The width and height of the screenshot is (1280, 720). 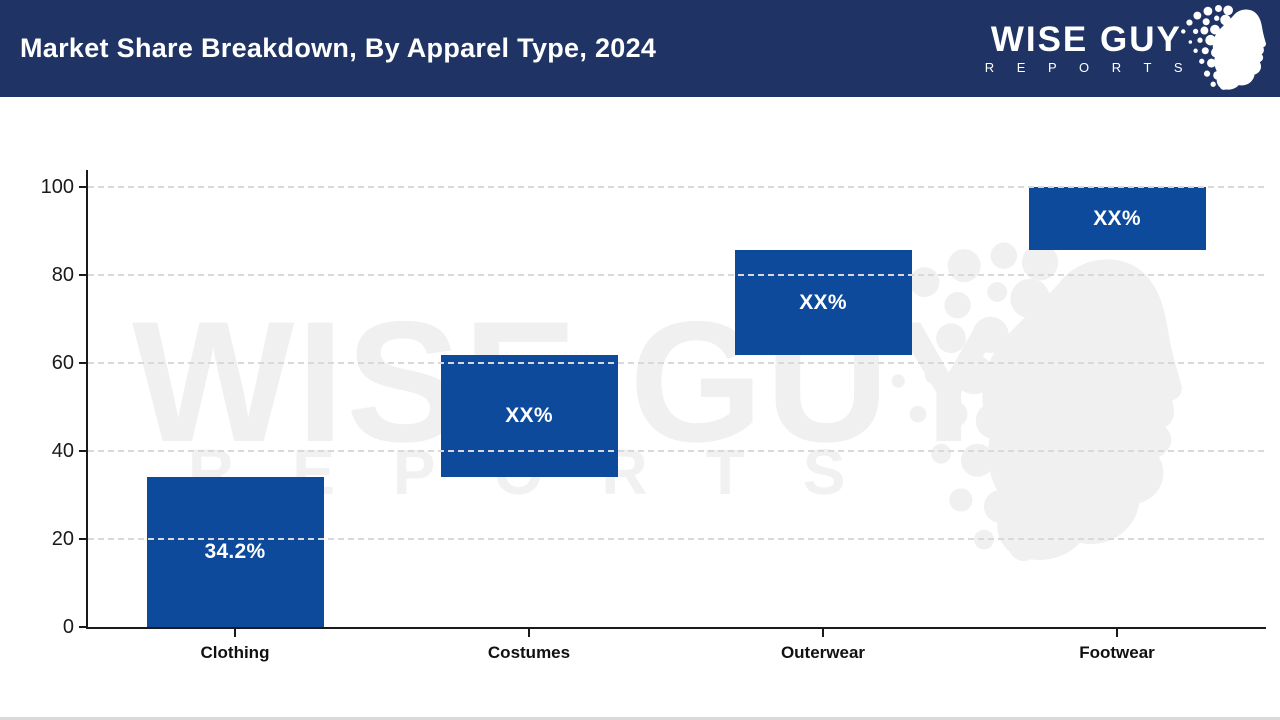 I want to click on bar-costumes: XX%, so click(x=529, y=416).